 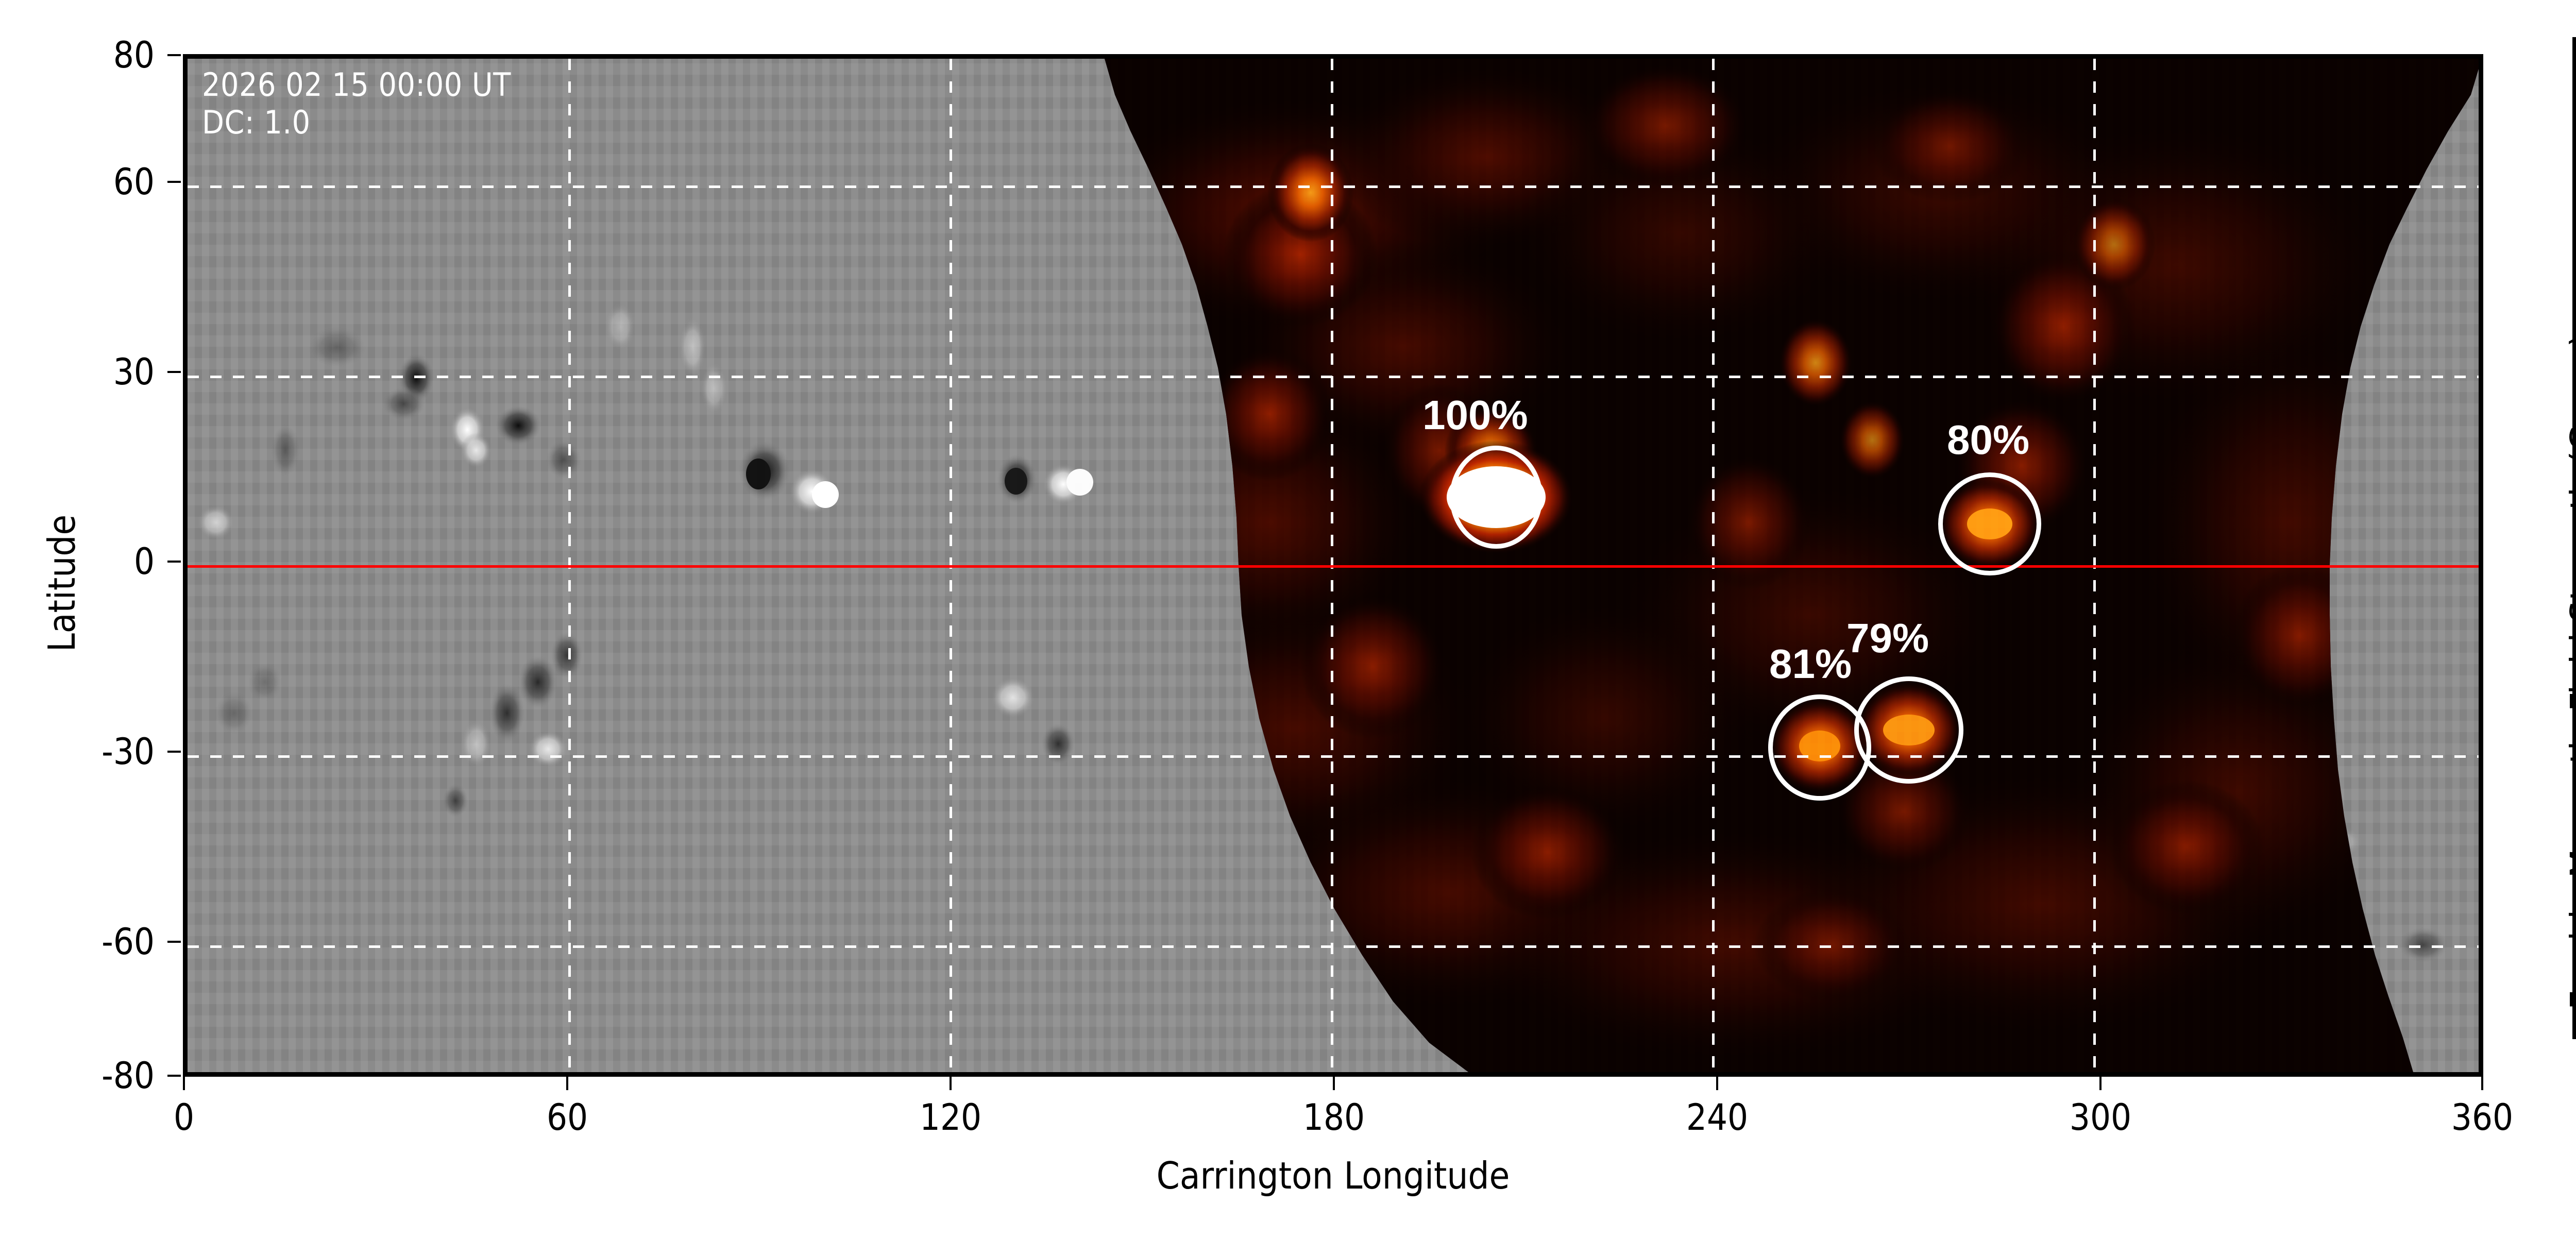 I want to click on xticklabel-0: 0, so click(x=184, y=1117).